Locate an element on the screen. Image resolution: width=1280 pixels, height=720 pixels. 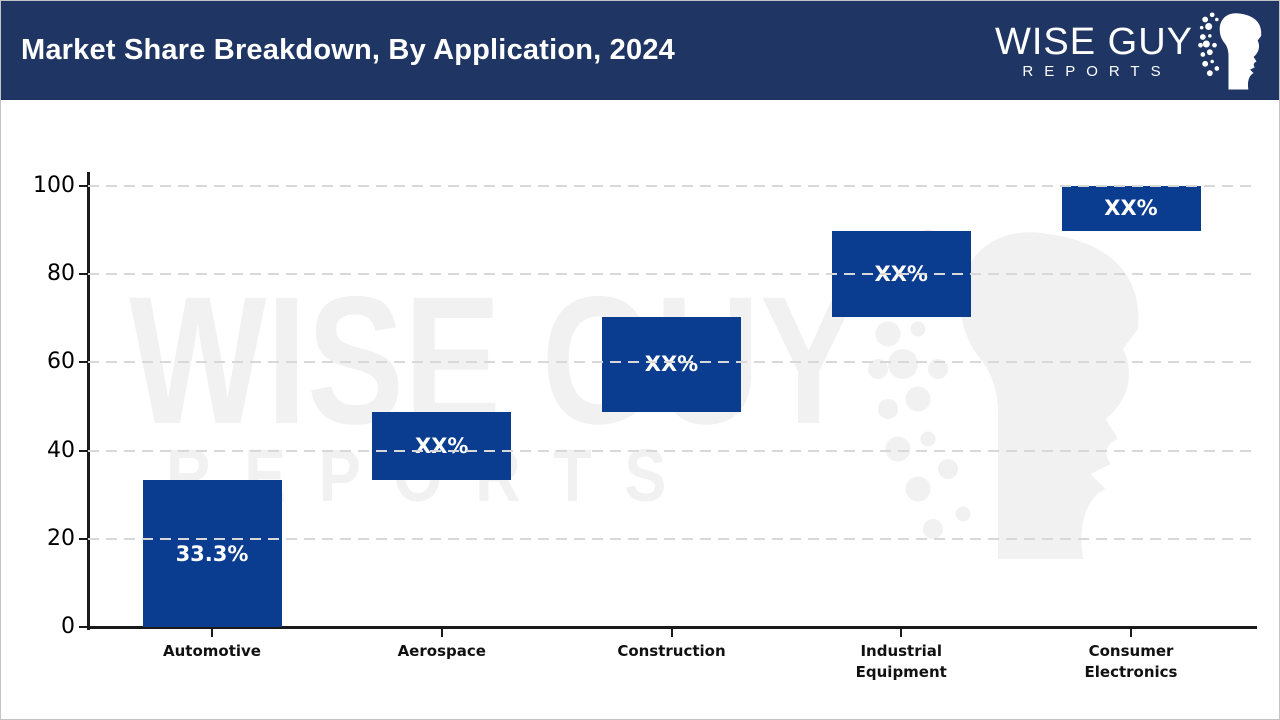
y-tick-label-60: 60 is located at coordinates (61, 362).